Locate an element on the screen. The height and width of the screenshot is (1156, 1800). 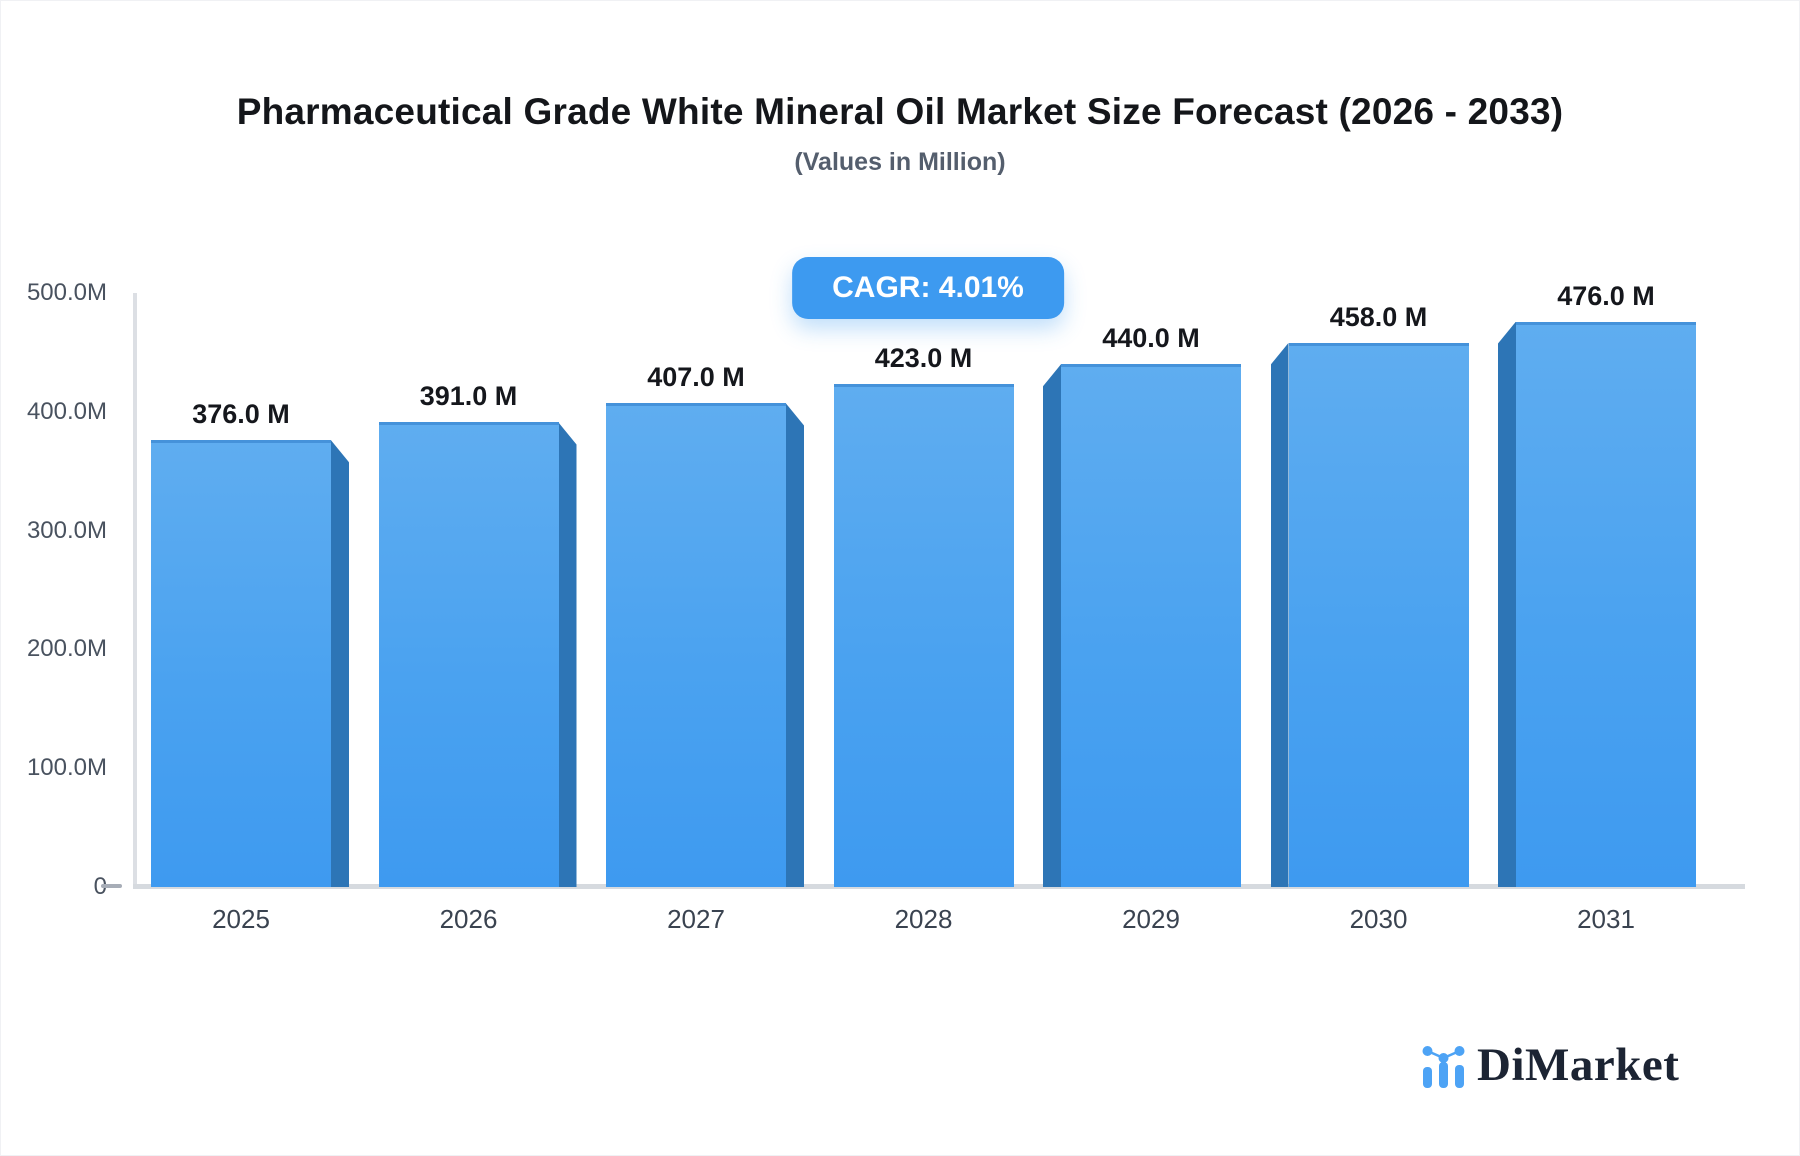
y-tick-label: 100.0M is located at coordinates (66, 768).